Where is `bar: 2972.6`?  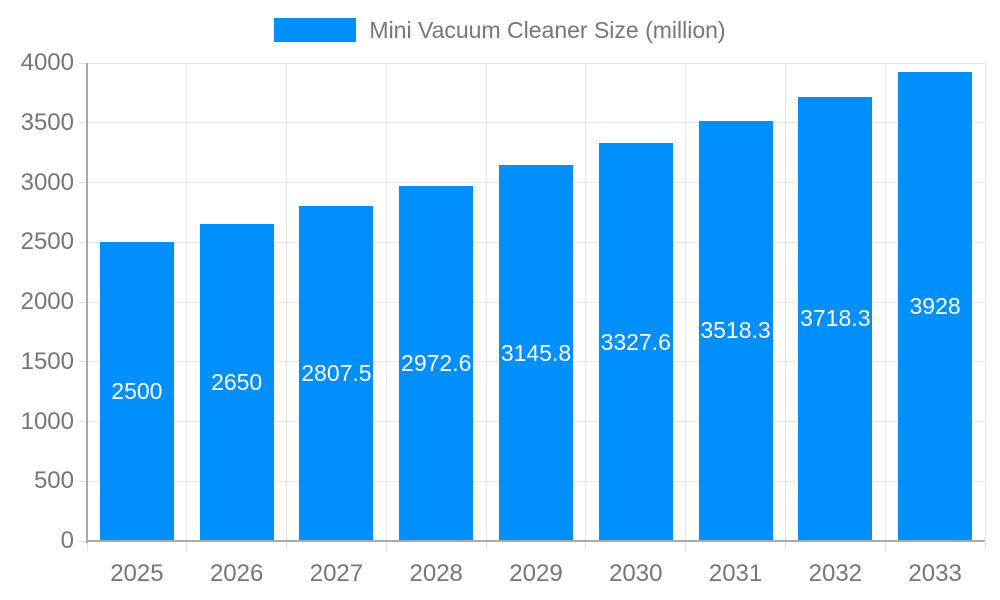 bar: 2972.6 is located at coordinates (436, 363).